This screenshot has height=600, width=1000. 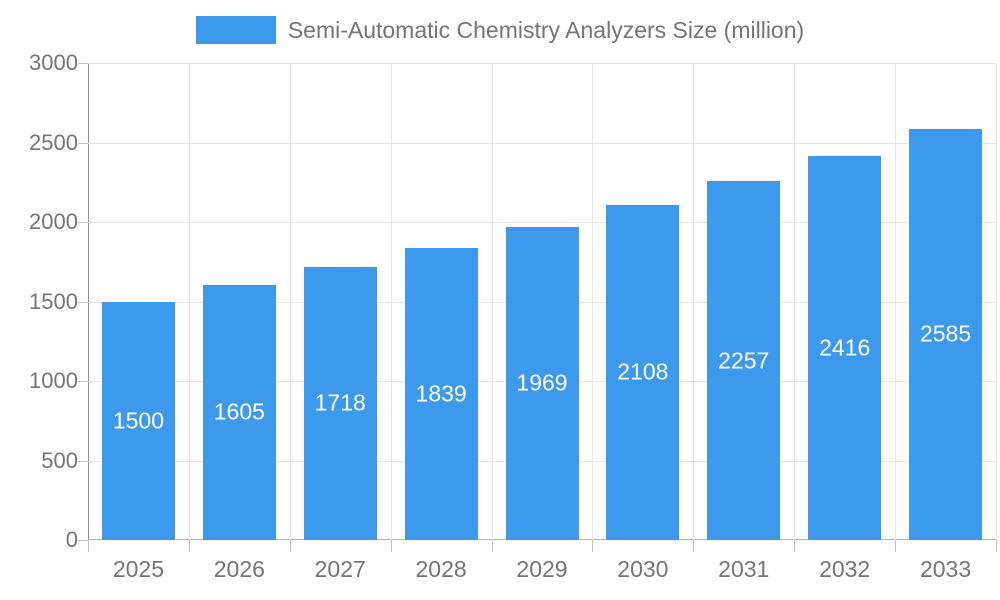 I want to click on y-axis-label-1000: 1000, so click(x=53, y=380).